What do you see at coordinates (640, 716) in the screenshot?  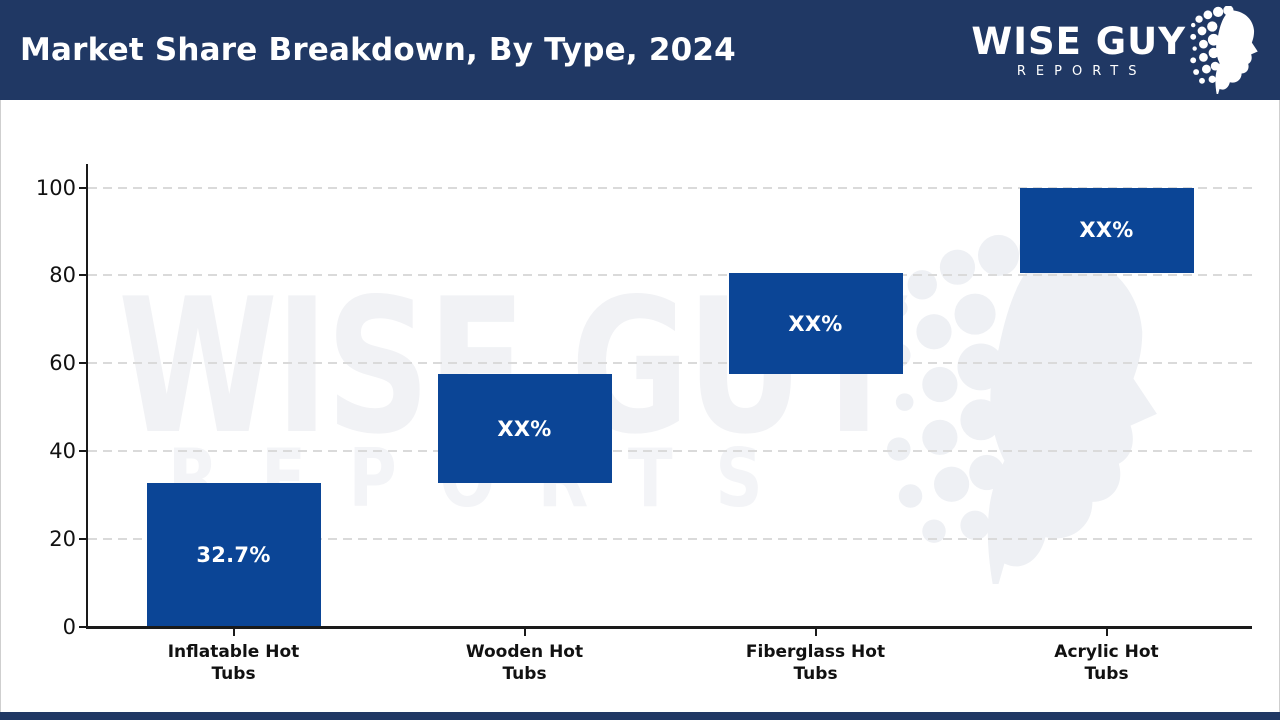 I see `footer-bar` at bounding box center [640, 716].